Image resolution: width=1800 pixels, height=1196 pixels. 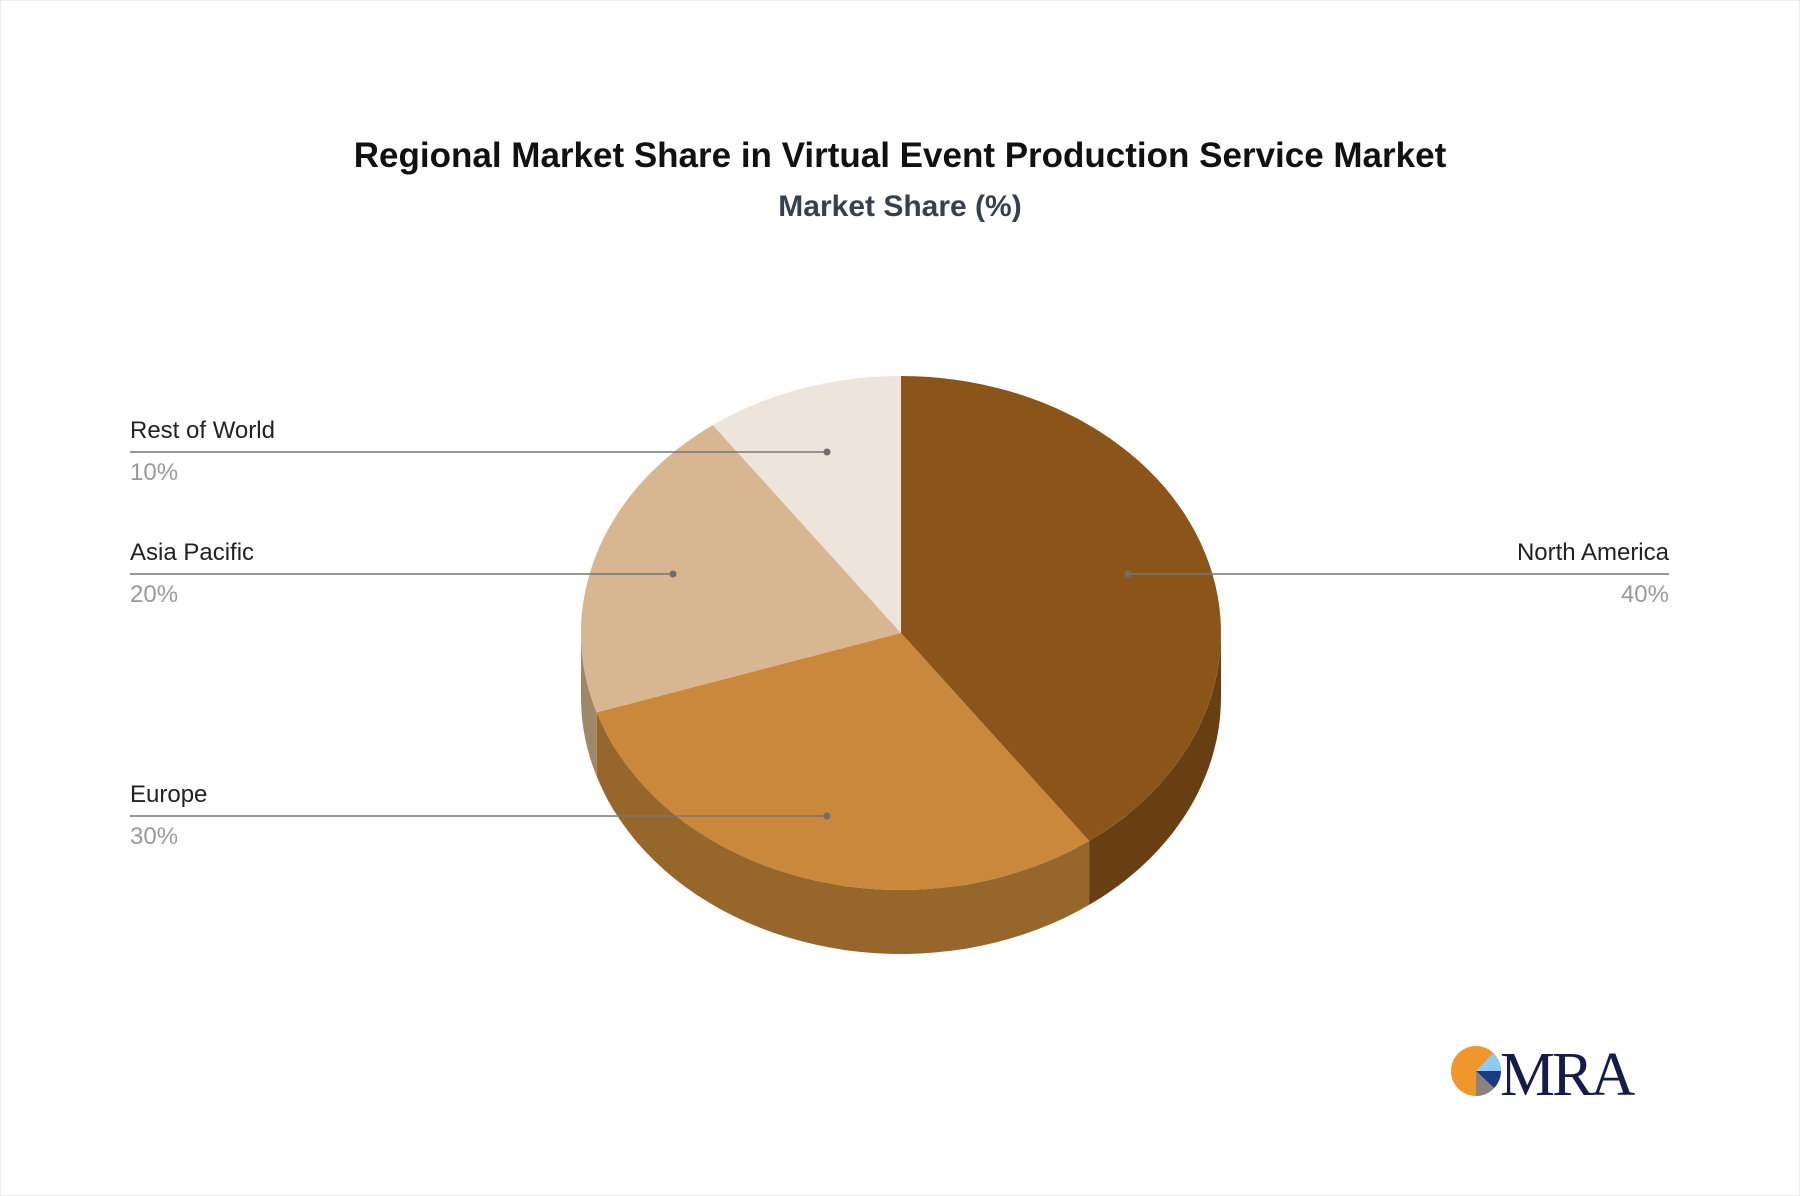 I want to click on value-rest-of-world: 10%, so click(x=154, y=472).